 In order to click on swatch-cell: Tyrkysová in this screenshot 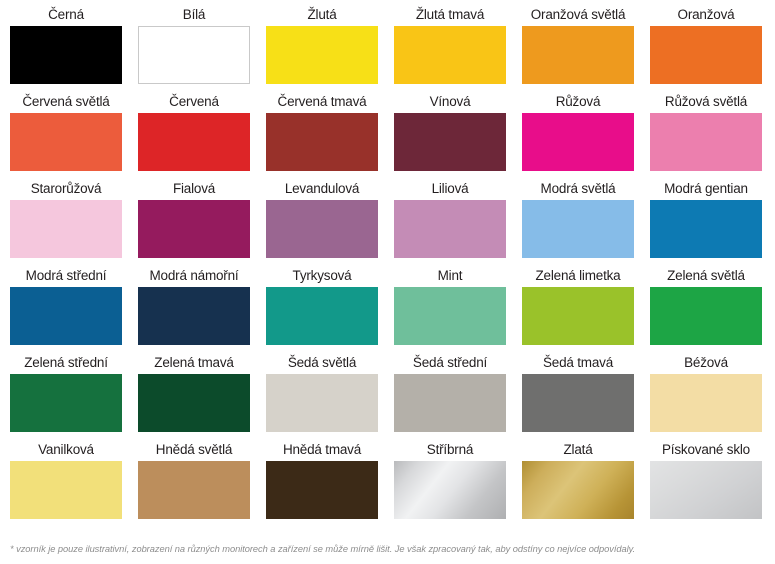, I will do `click(322, 308)`.